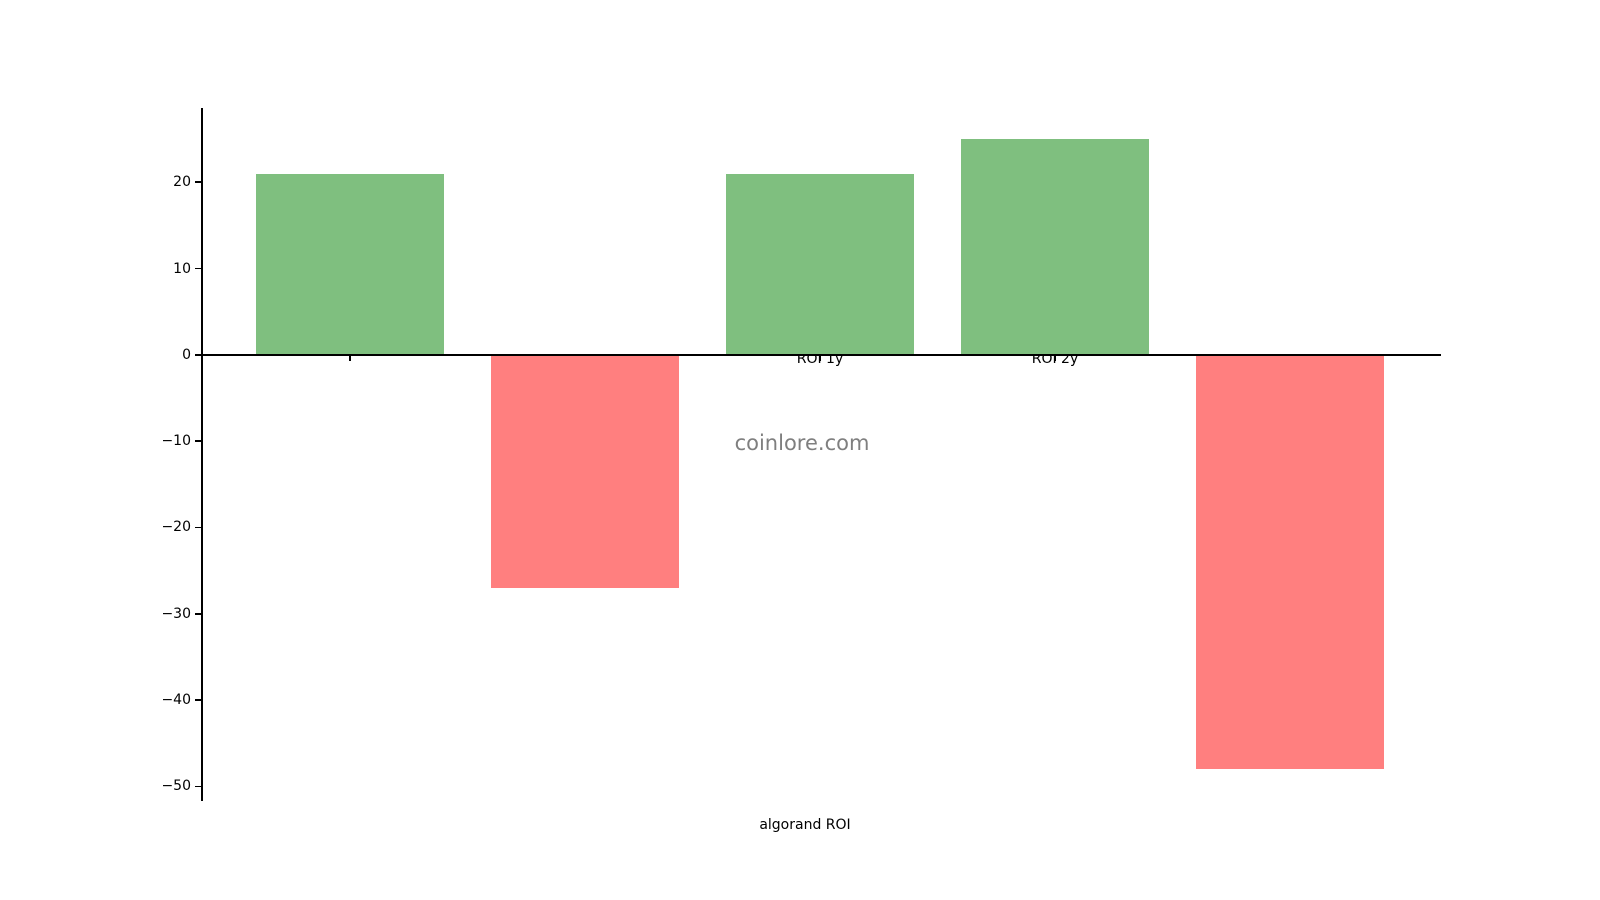 Image resolution: width=1600 pixels, height=900 pixels. I want to click on y-tick-label: −20, so click(176, 527).